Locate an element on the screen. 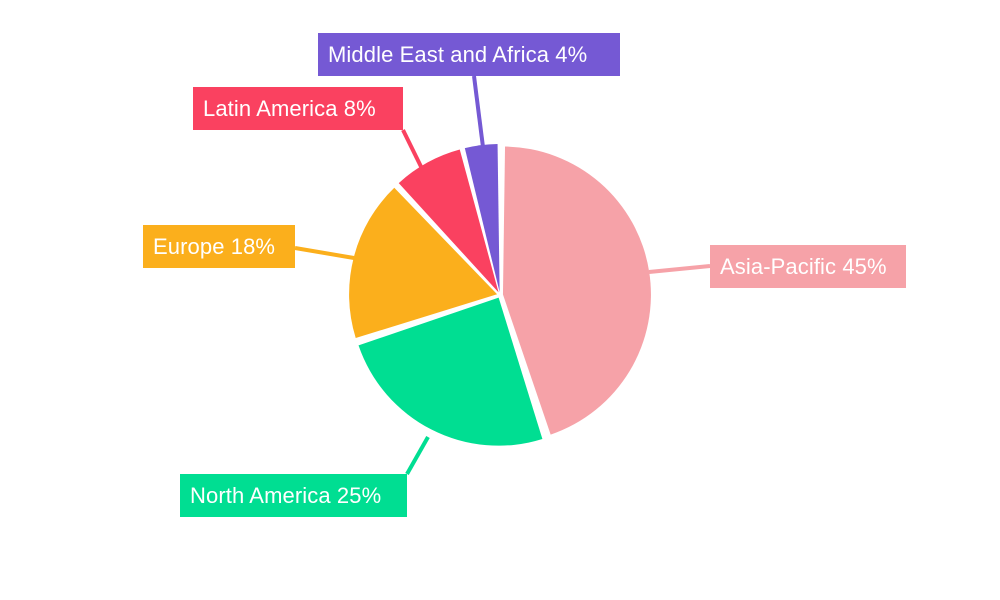 Image resolution: width=1000 pixels, height=600 pixels. pie-slice-asia-pacific is located at coordinates (576, 290).